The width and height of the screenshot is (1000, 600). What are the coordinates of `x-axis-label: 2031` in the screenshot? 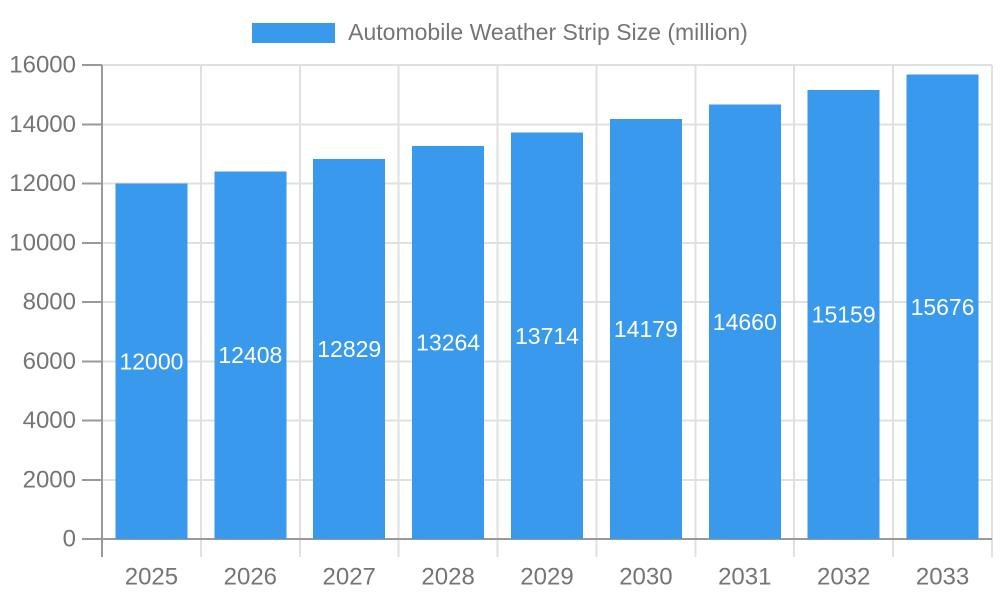 It's located at (744, 577).